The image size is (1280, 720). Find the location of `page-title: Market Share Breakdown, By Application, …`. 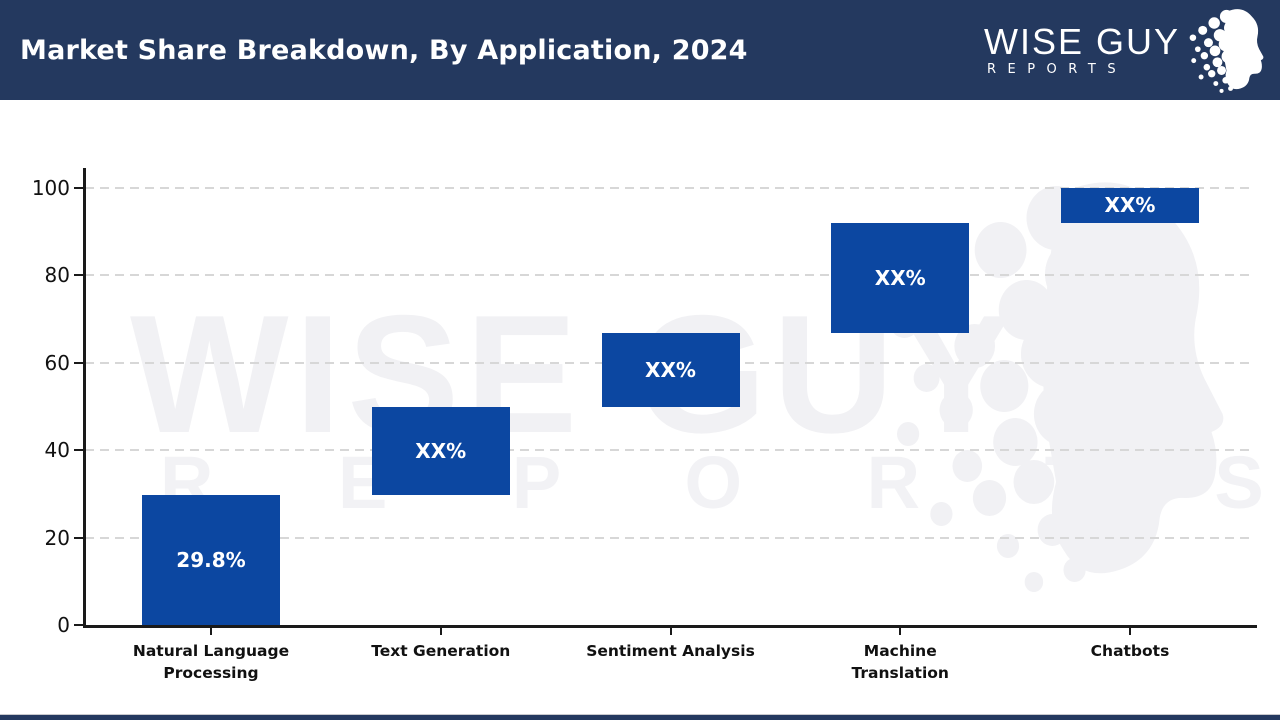

page-title: Market Share Breakdown, By Application, … is located at coordinates (384, 50).